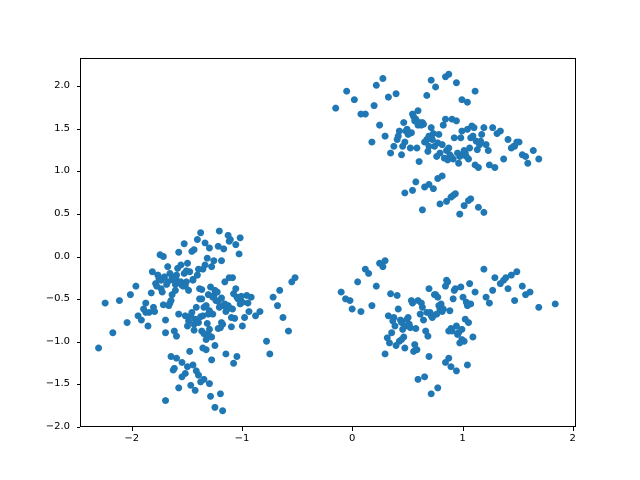  Describe the element at coordinates (572, 438) in the screenshot. I see `x-tick-label: 2` at that location.